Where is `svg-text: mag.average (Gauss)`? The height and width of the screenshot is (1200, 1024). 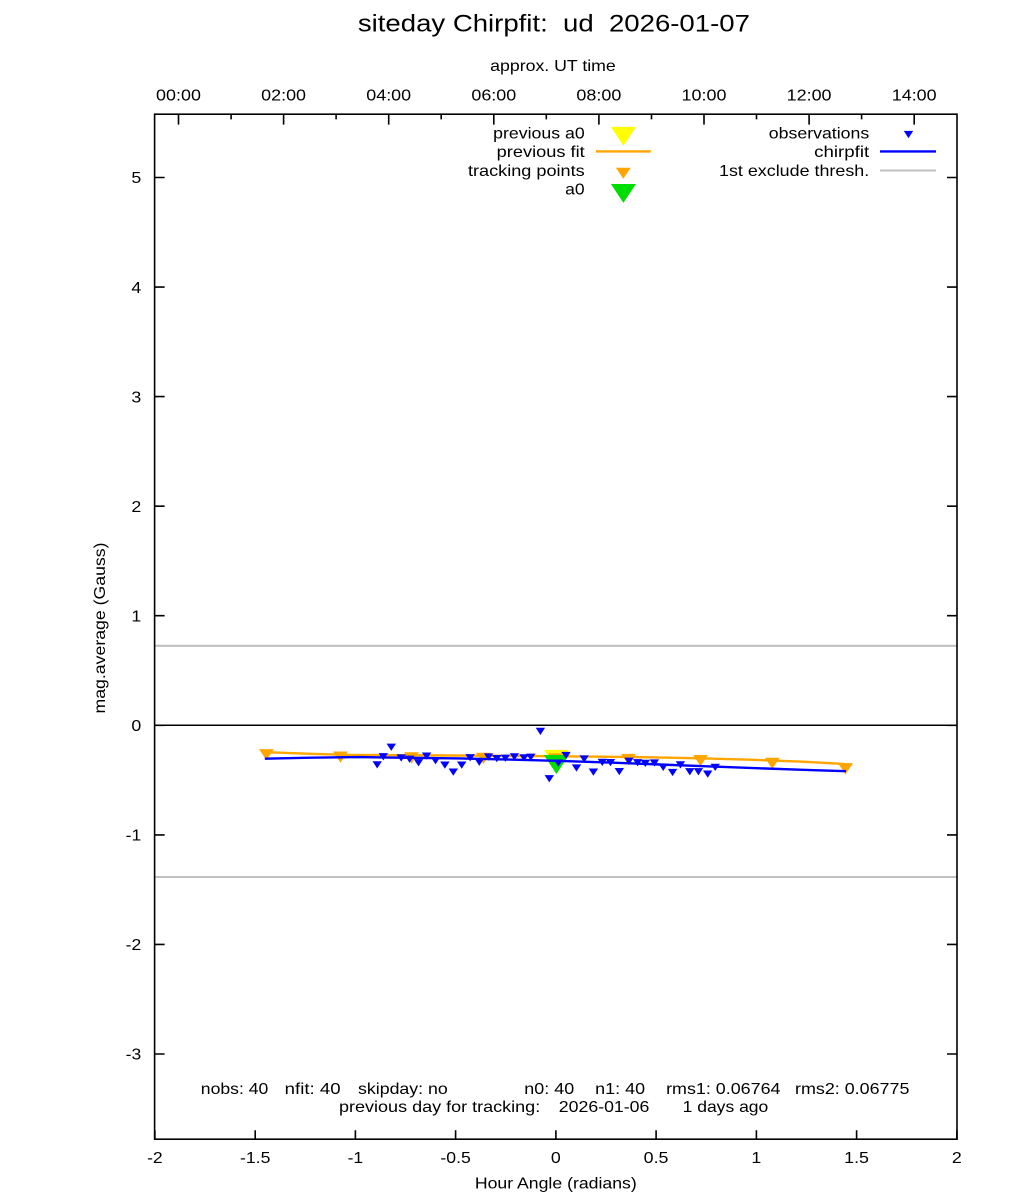 svg-text: mag.average (Gauss) is located at coordinates (100, 628).